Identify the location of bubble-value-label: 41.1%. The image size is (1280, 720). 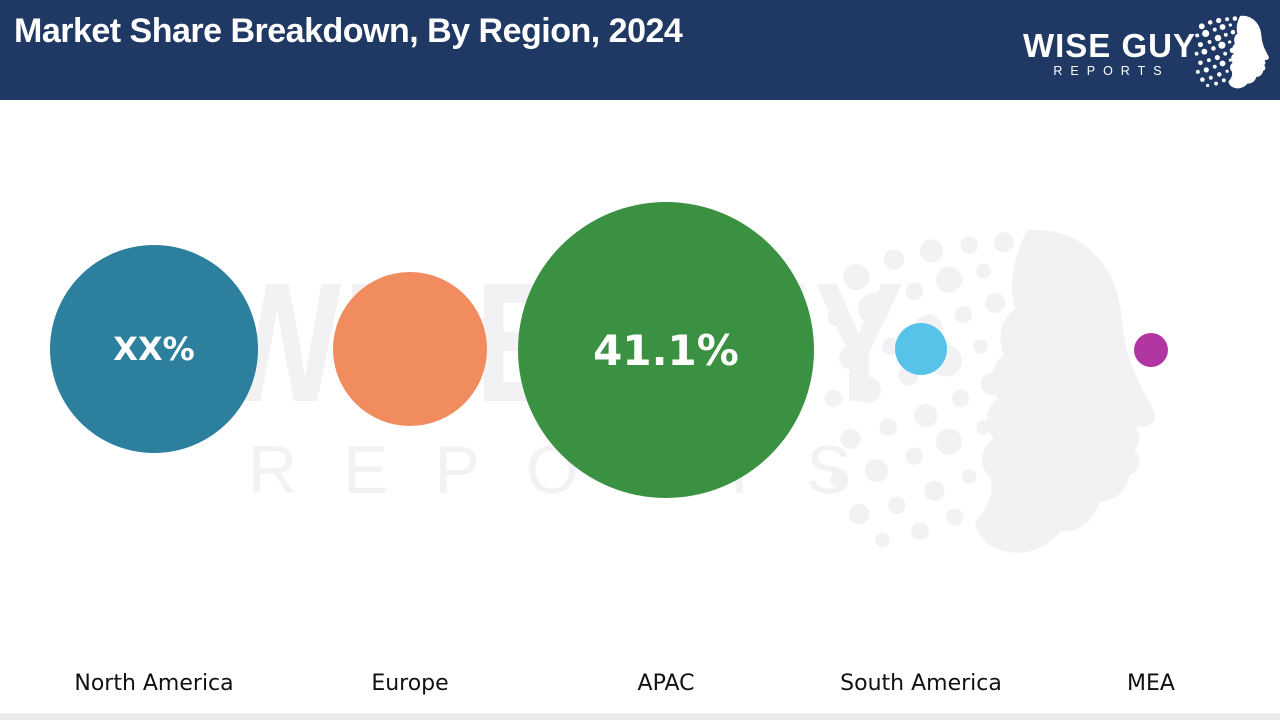
(666, 350).